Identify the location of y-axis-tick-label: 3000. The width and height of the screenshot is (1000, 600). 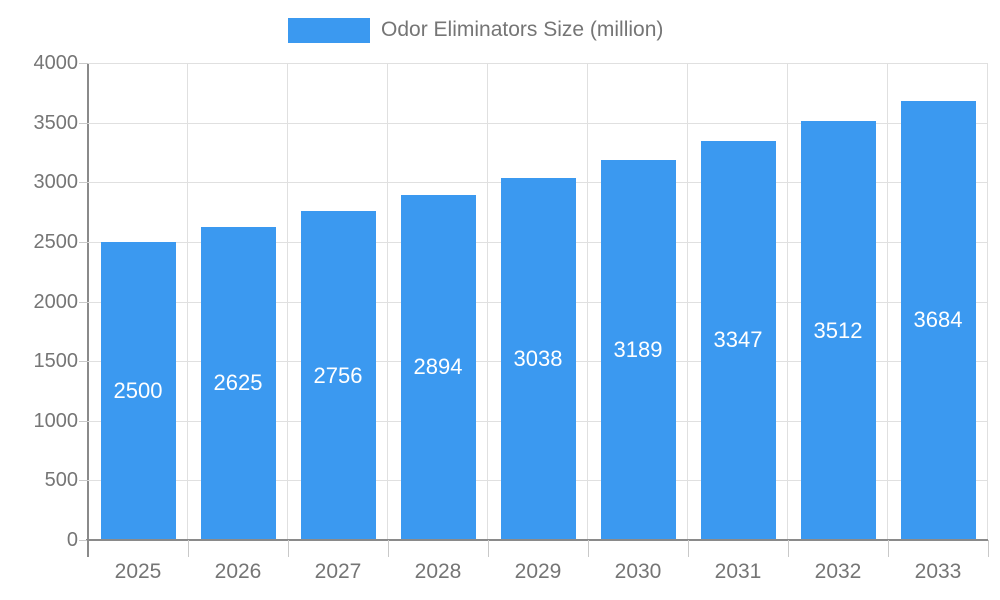
(56, 182).